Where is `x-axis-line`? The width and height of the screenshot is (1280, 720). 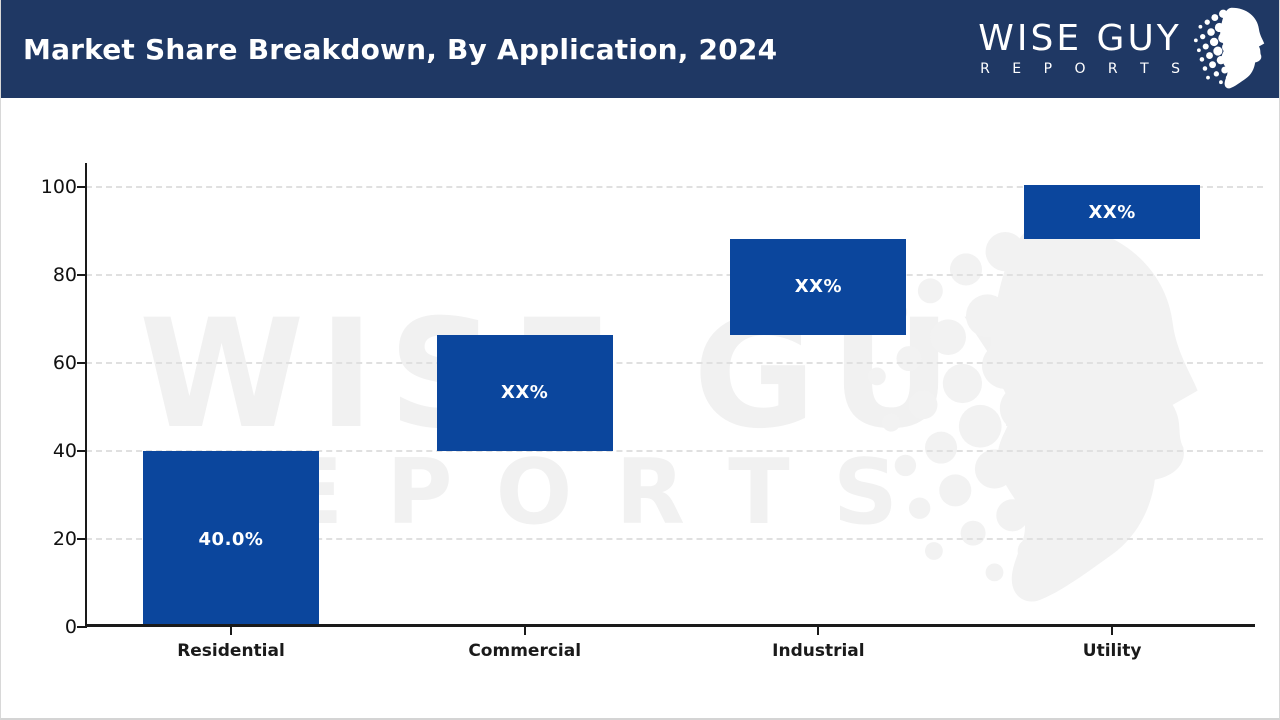
x-axis-line is located at coordinates (670, 625).